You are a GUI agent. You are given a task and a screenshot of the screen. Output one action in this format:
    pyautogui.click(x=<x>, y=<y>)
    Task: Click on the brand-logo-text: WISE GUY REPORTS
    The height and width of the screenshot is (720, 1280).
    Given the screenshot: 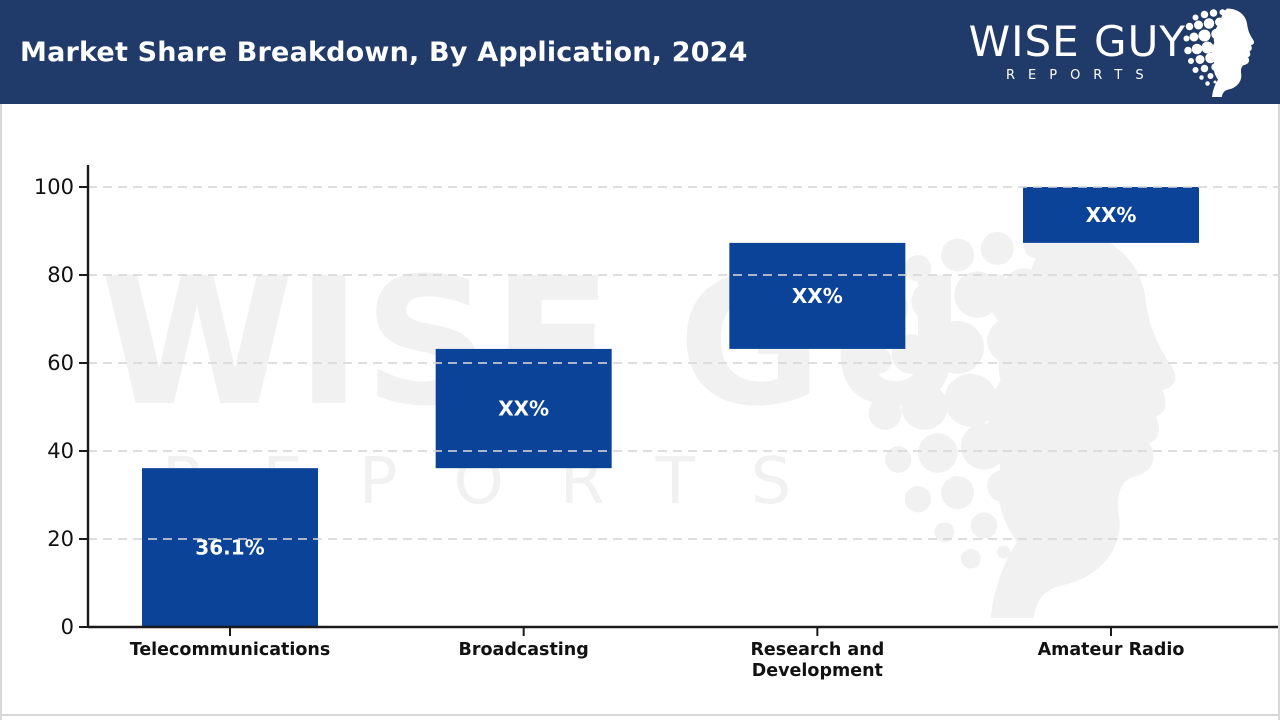 What is the action you would take?
    pyautogui.click(x=1077, y=50)
    